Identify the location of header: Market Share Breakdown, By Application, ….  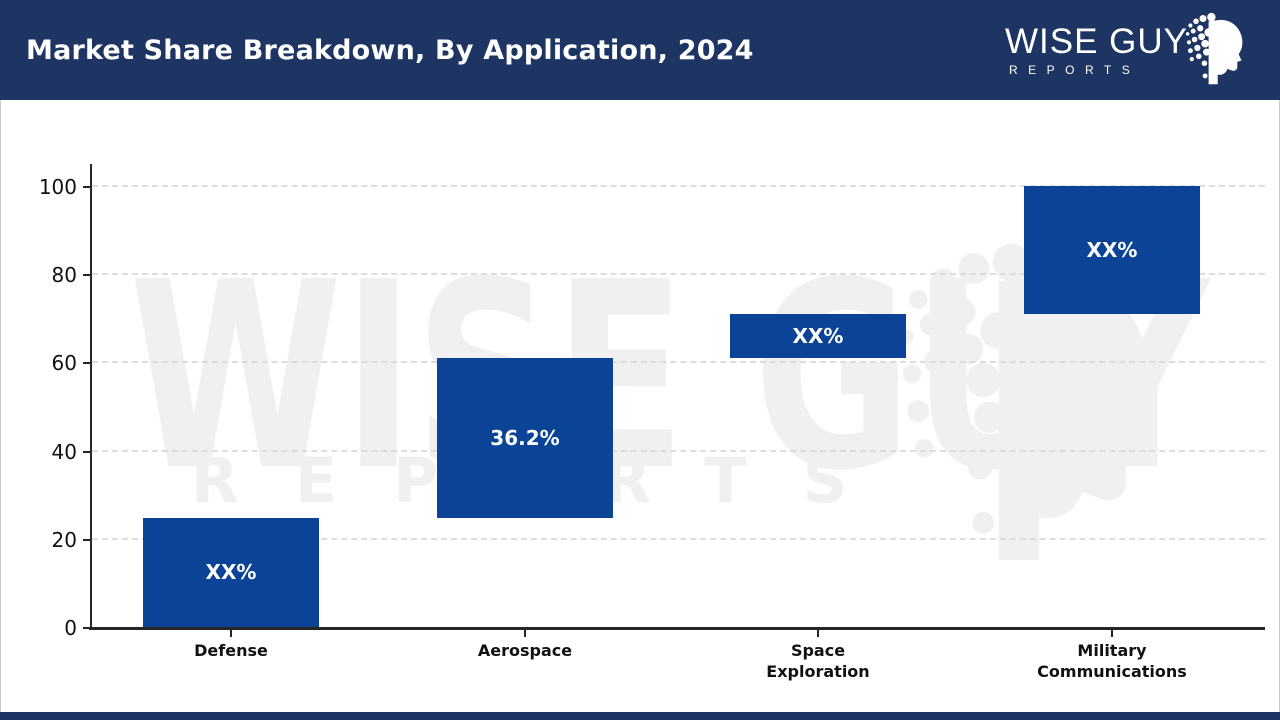
(640, 50).